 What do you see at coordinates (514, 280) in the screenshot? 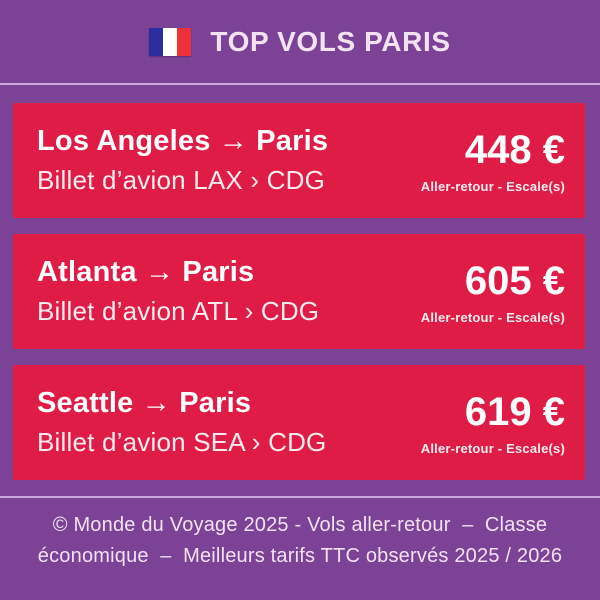
I see `flight-price: 605 €` at bounding box center [514, 280].